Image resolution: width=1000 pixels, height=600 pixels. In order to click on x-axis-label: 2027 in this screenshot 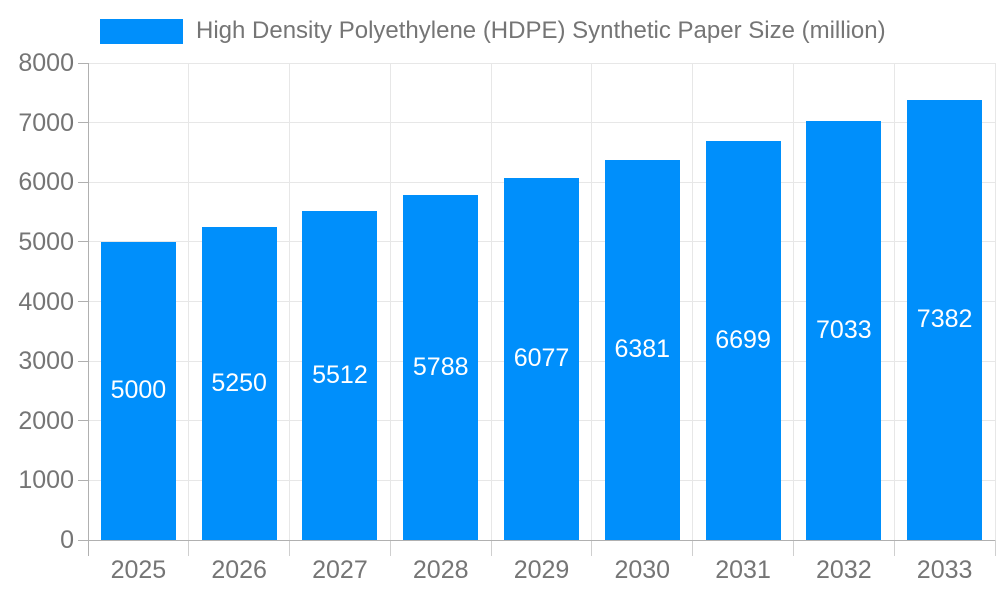, I will do `click(340, 570)`.